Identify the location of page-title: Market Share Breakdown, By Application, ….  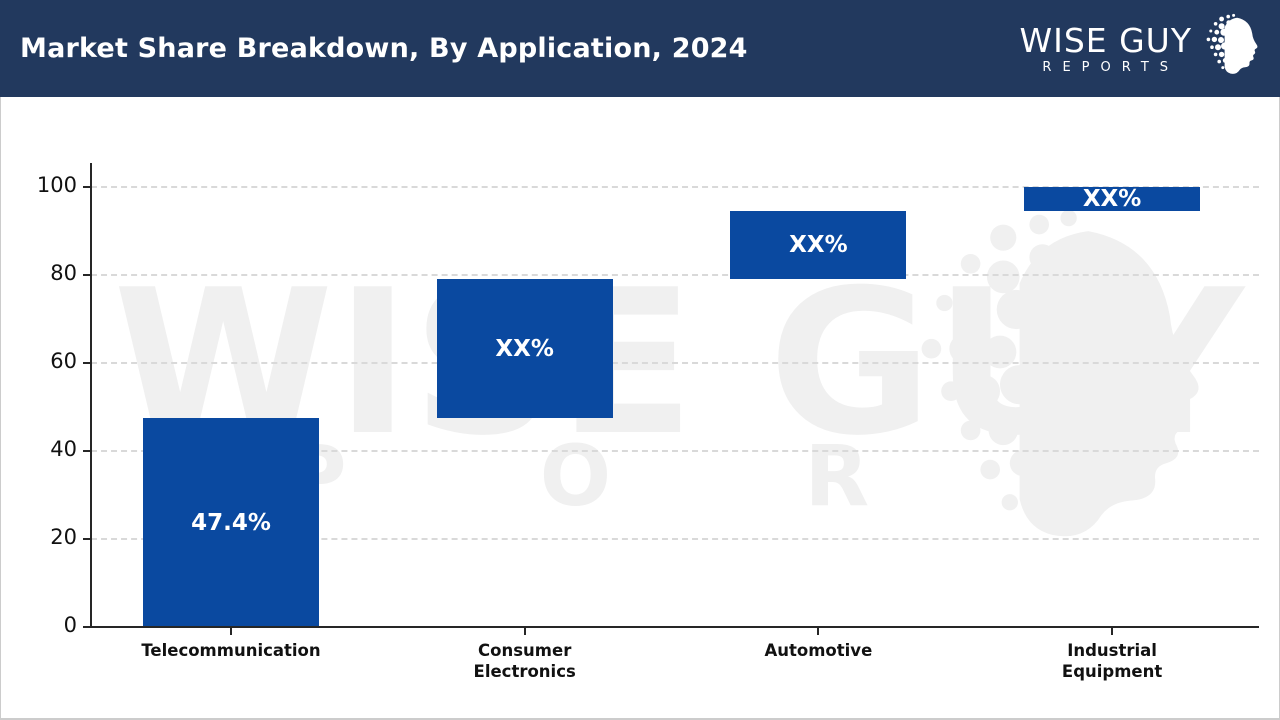
(384, 48).